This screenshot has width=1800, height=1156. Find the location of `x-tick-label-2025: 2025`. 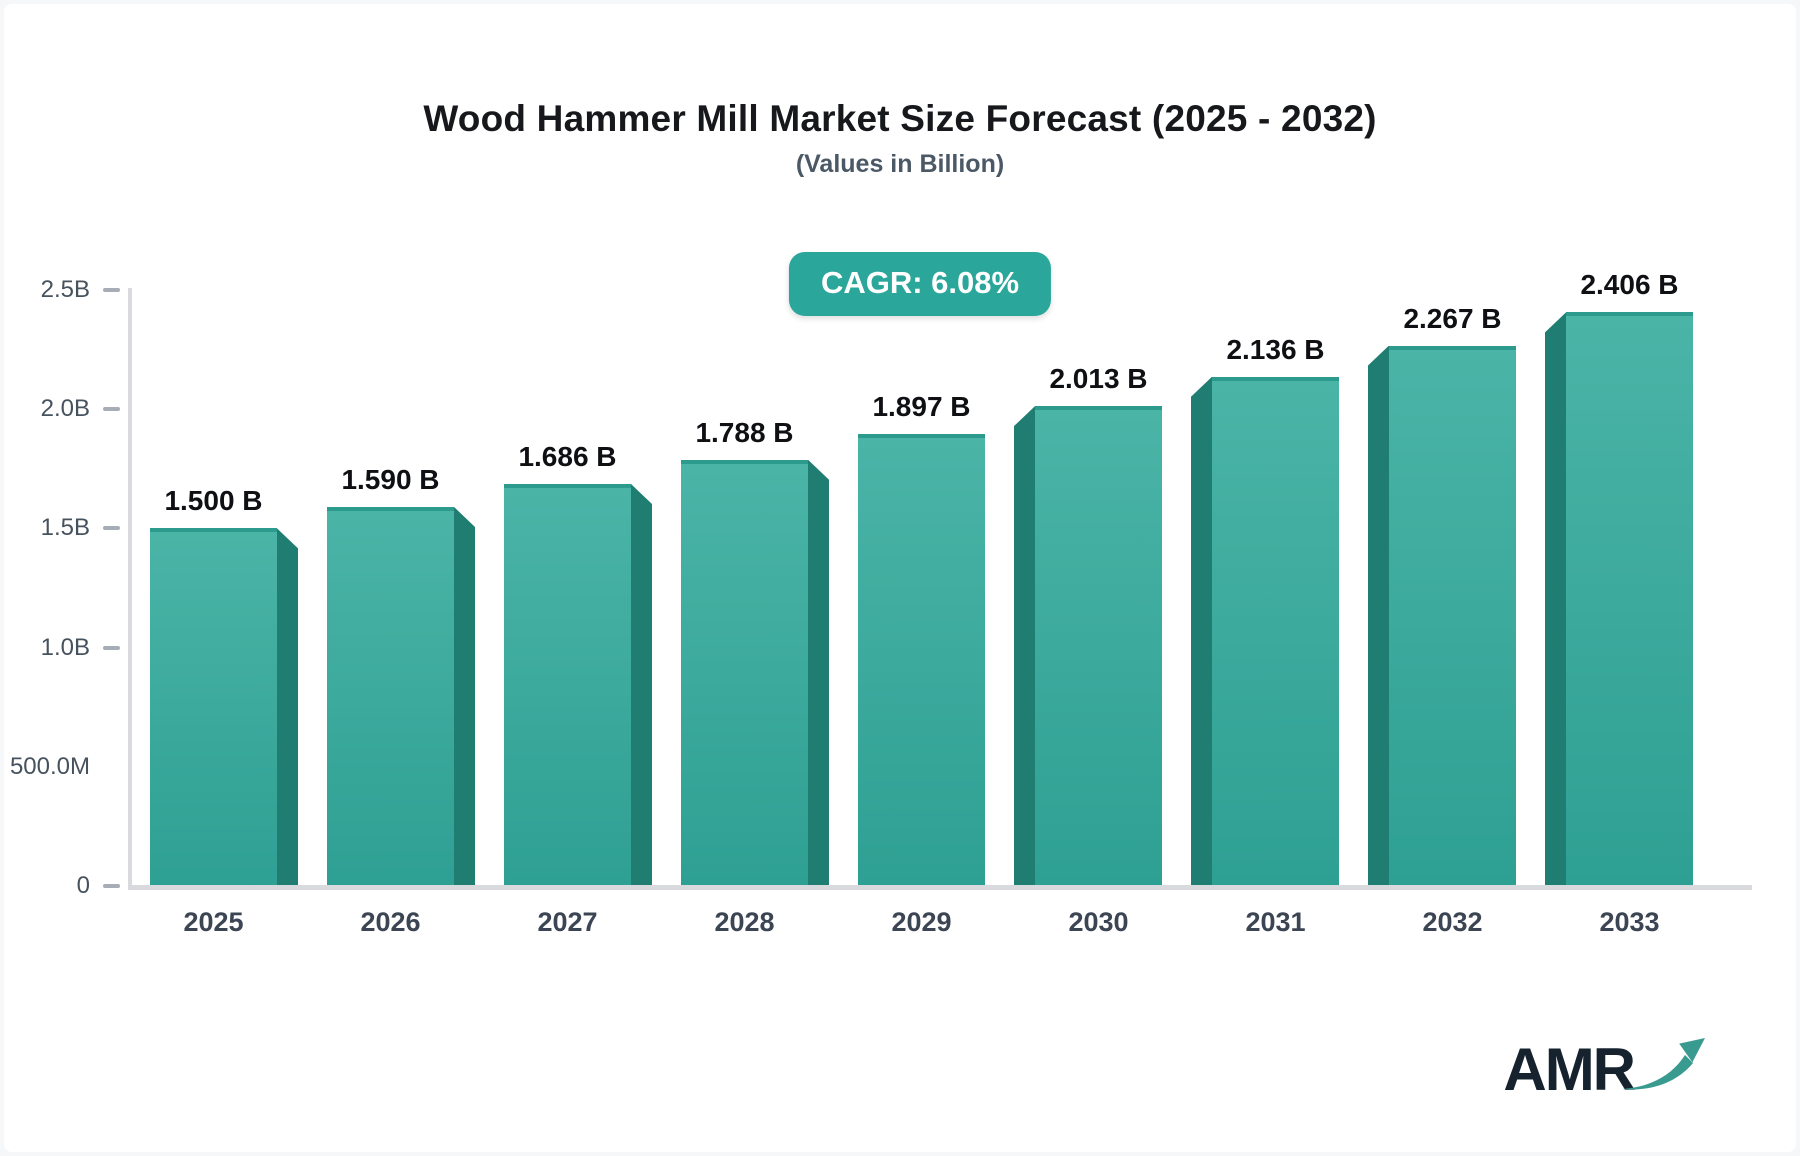

x-tick-label-2025: 2025 is located at coordinates (213, 922).